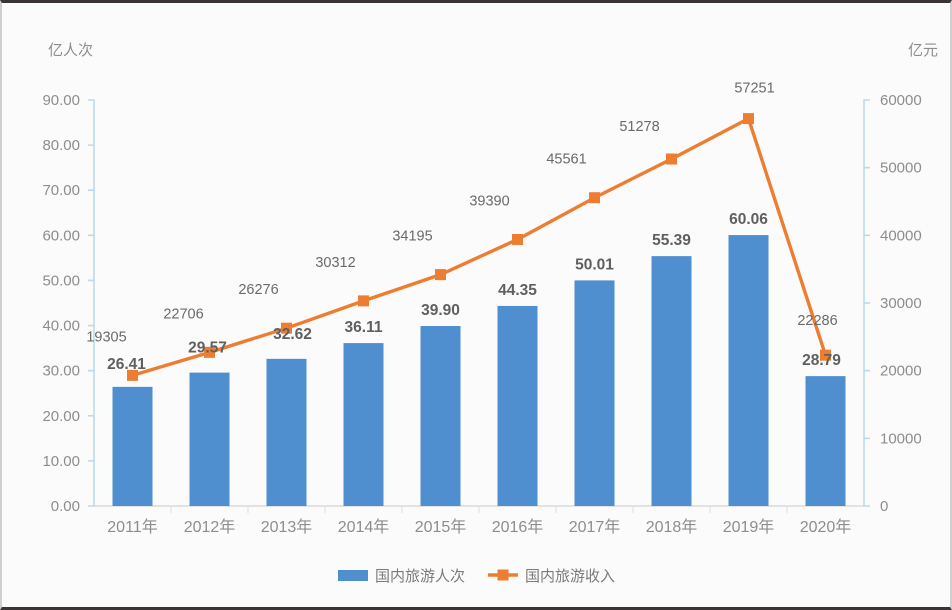 This screenshot has width=952, height=610. I want to click on left-tick-label: 60.00, so click(61, 235).